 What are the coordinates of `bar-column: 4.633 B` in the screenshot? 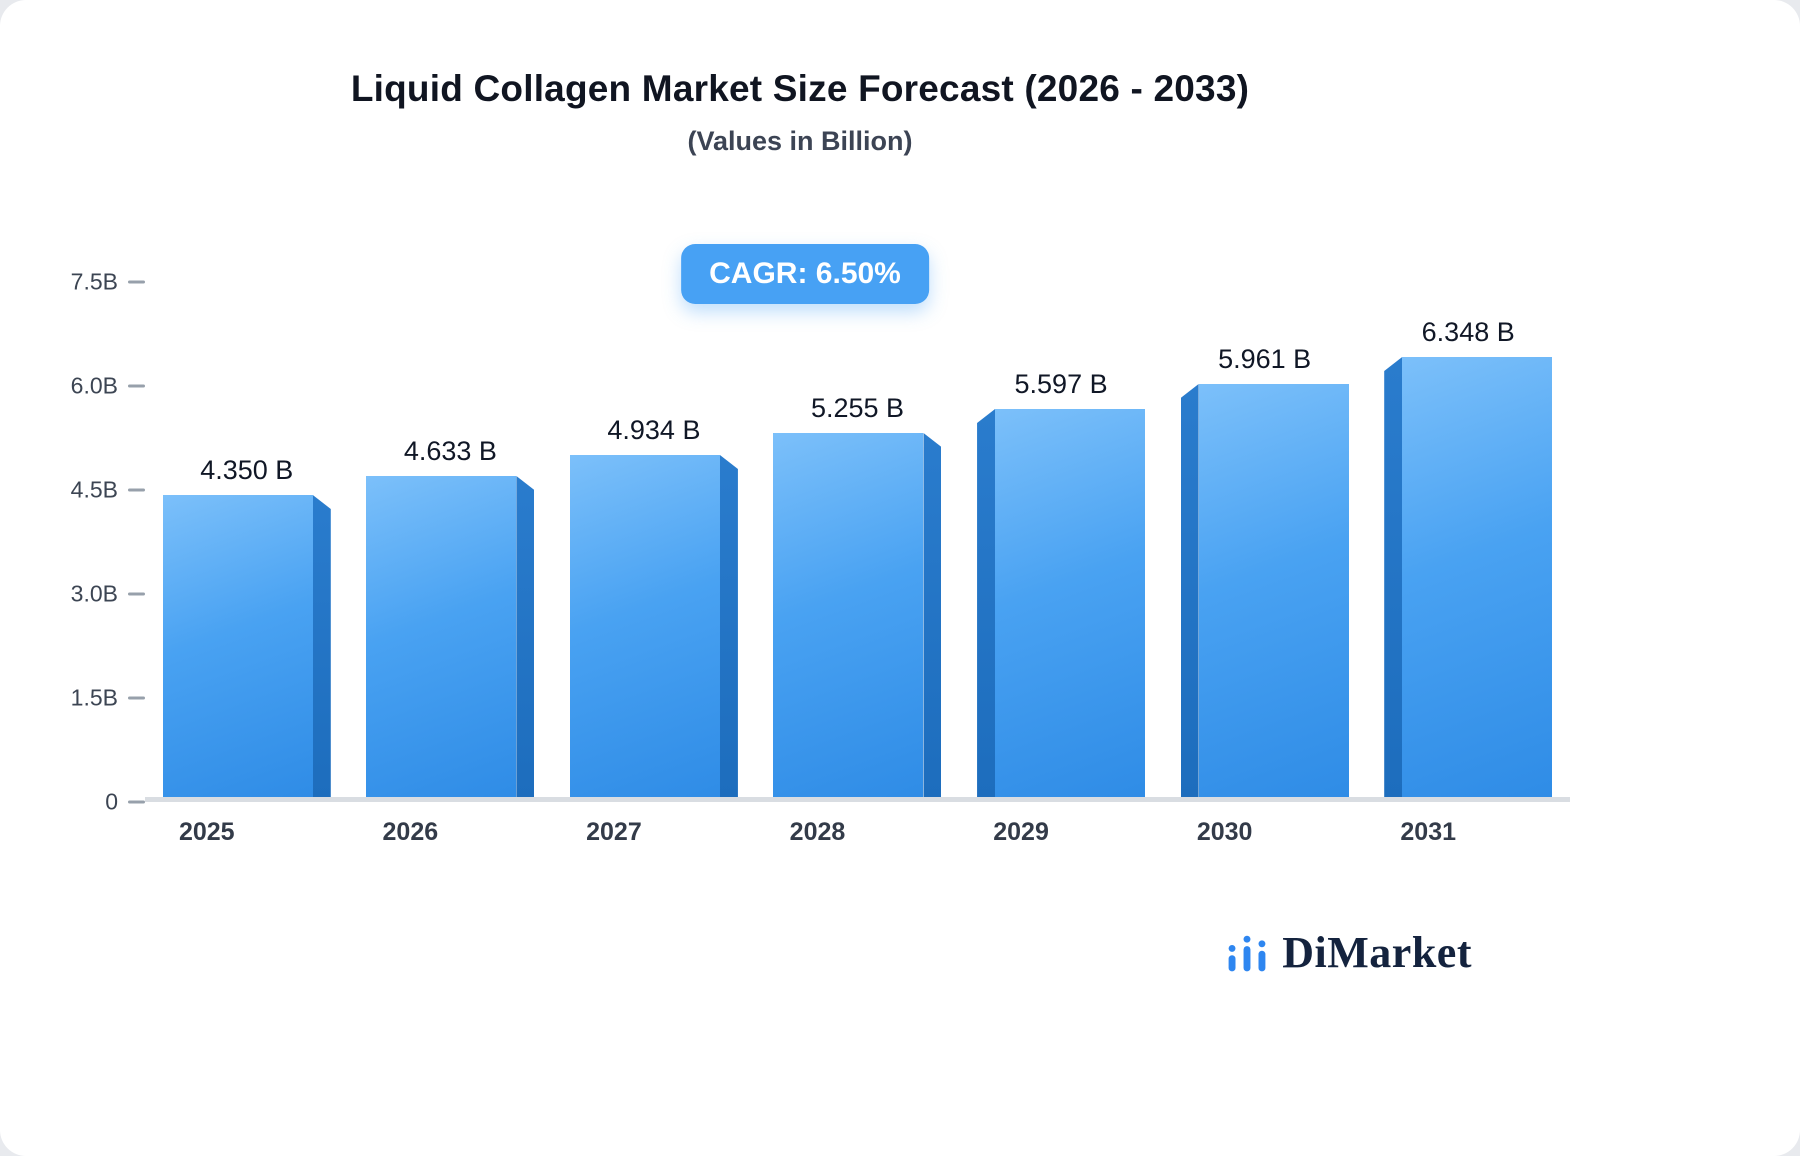 It's located at (451, 537).